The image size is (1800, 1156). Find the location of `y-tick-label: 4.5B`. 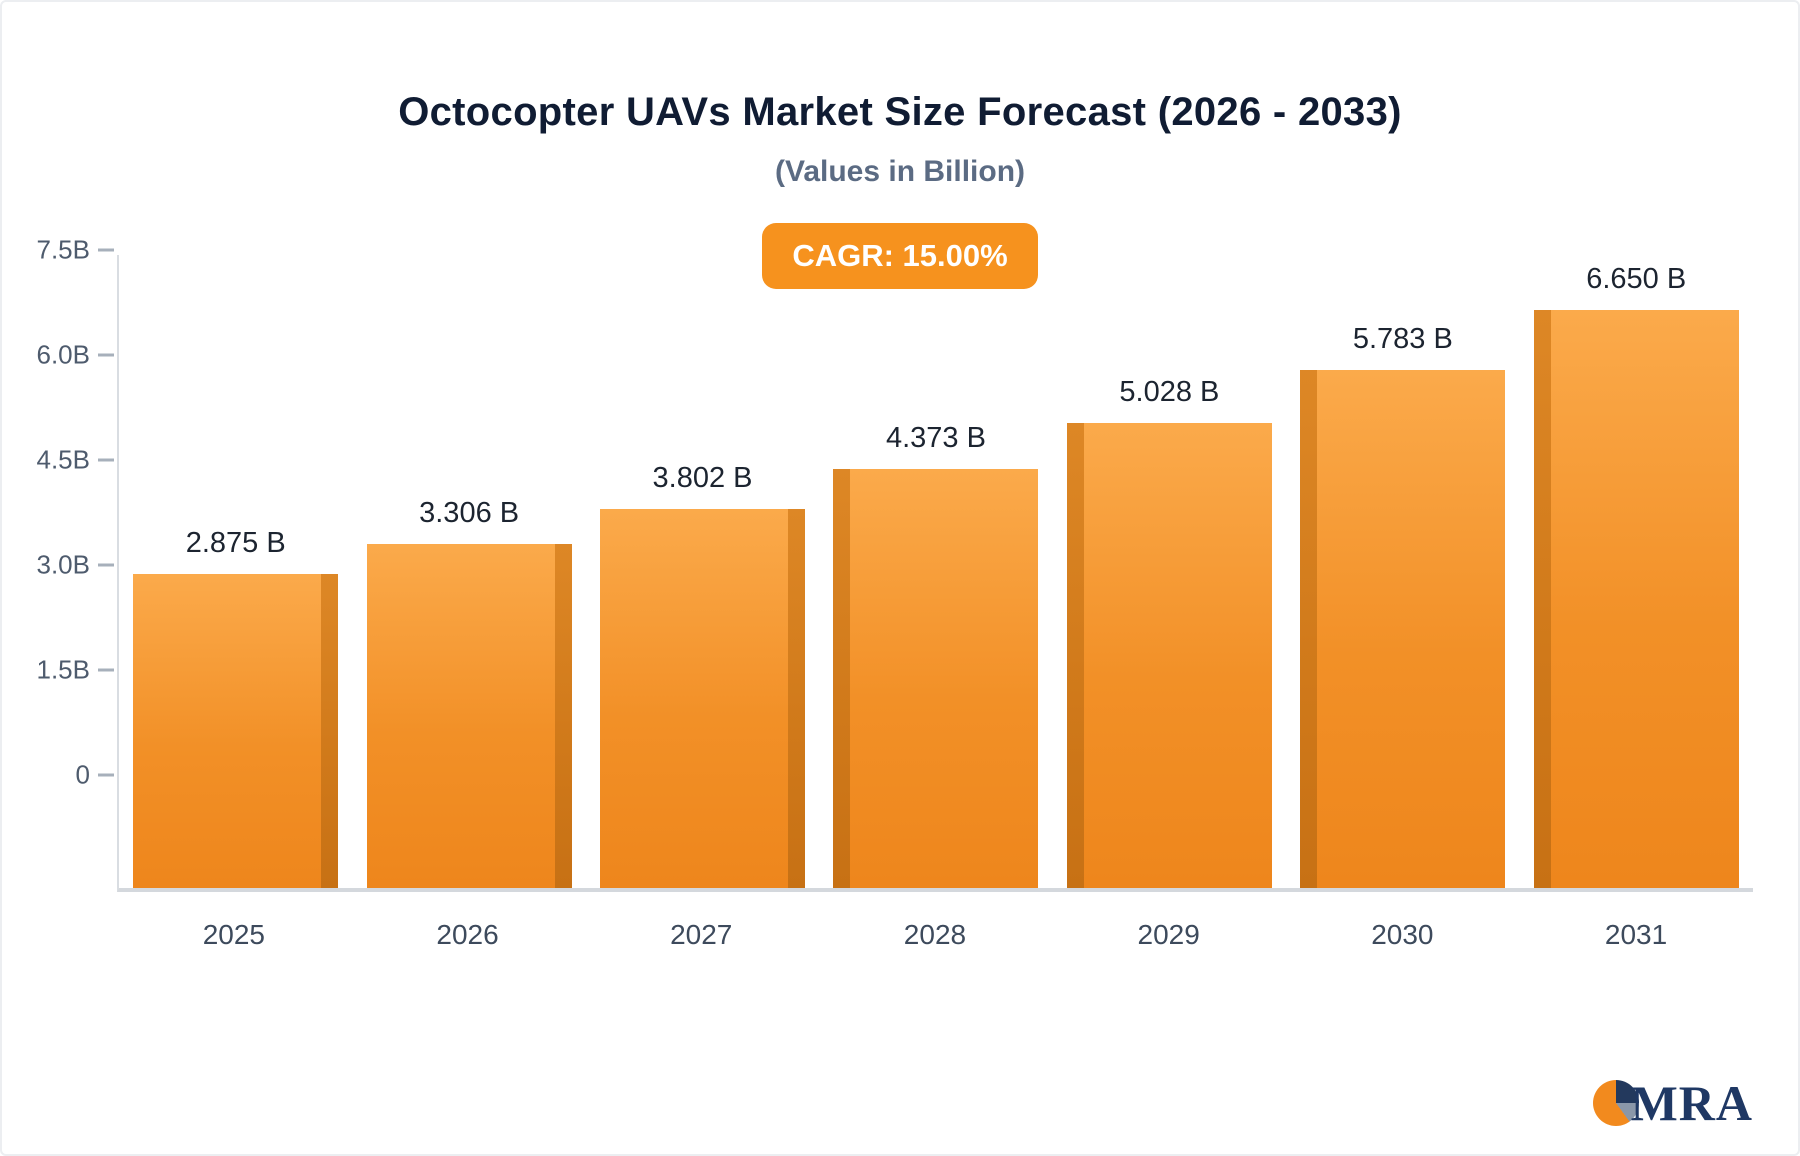

y-tick-label: 4.5B is located at coordinates (63, 459).